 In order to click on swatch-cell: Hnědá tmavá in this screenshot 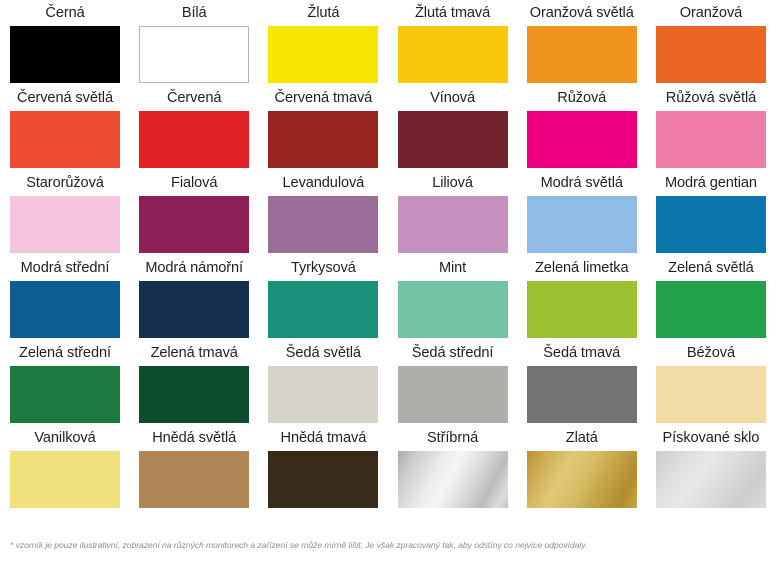, I will do `click(332, 467)`.